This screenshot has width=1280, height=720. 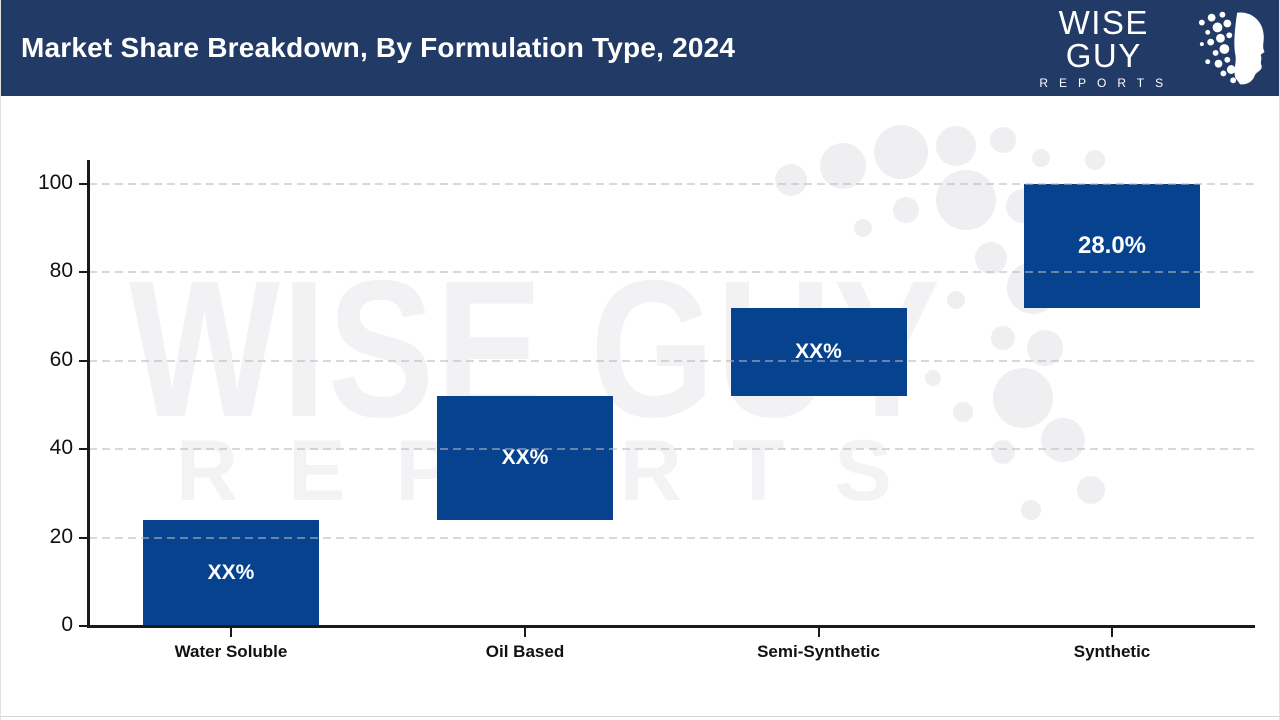 What do you see at coordinates (525, 651) in the screenshot?
I see `x-category-label: Oil Based` at bounding box center [525, 651].